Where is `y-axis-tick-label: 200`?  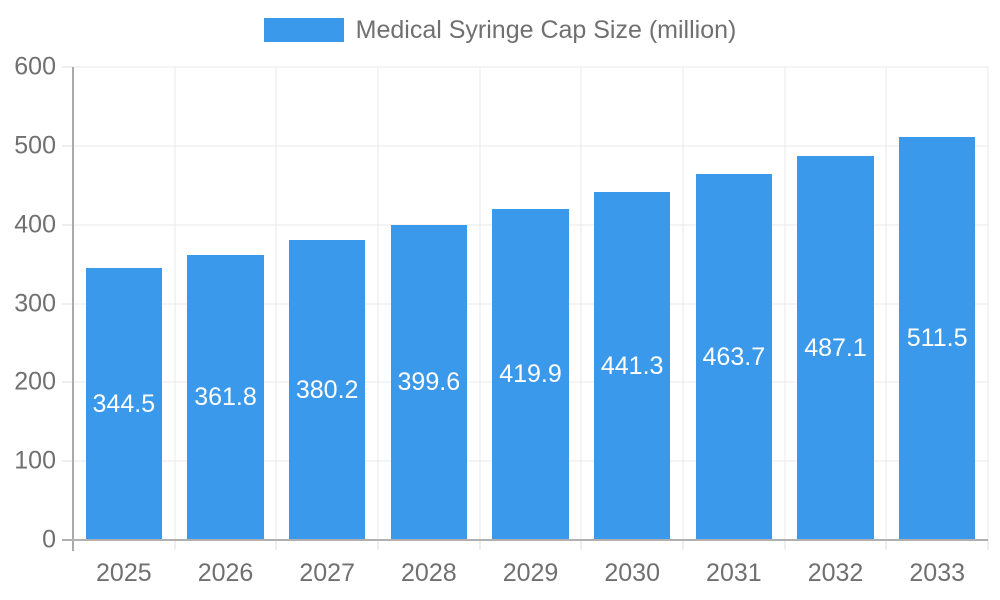
y-axis-tick-label: 200 is located at coordinates (35, 381).